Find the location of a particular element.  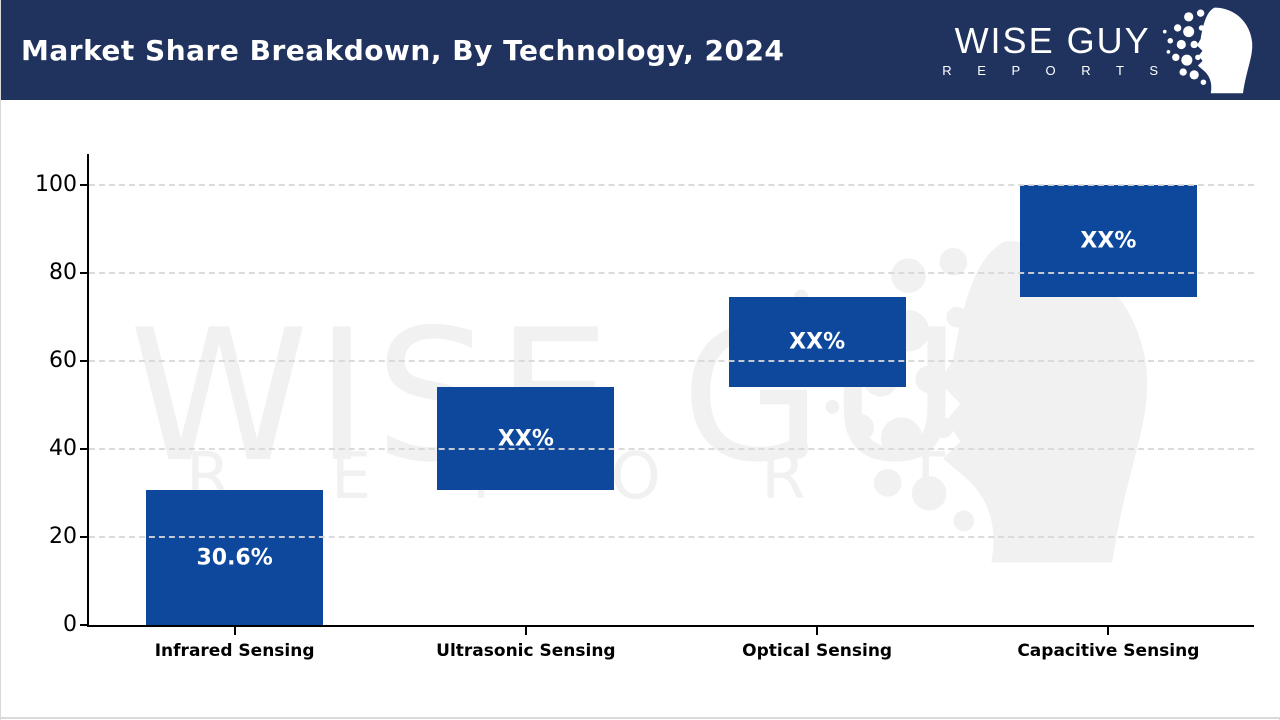

y-tick-label: 100 is located at coordinates (56, 184).